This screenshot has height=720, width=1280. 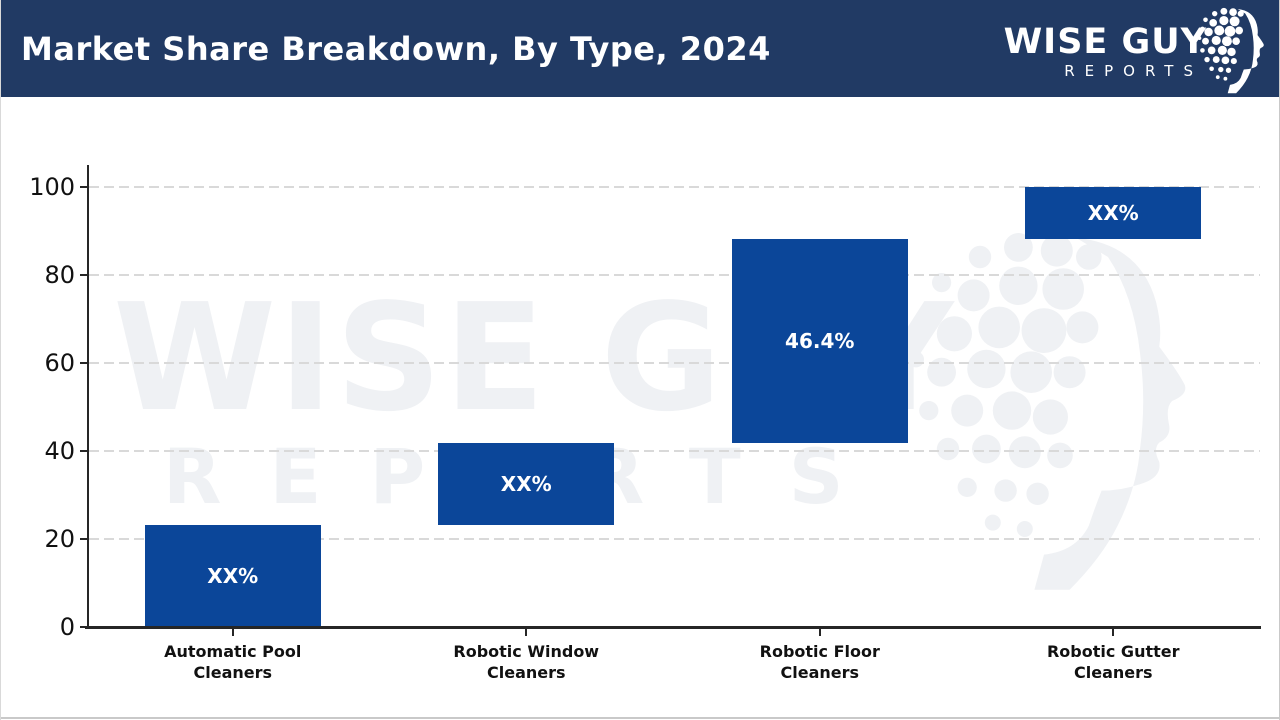 I want to click on category-label-3: Robotic Gutter Cleaners, so click(x=1113, y=662).